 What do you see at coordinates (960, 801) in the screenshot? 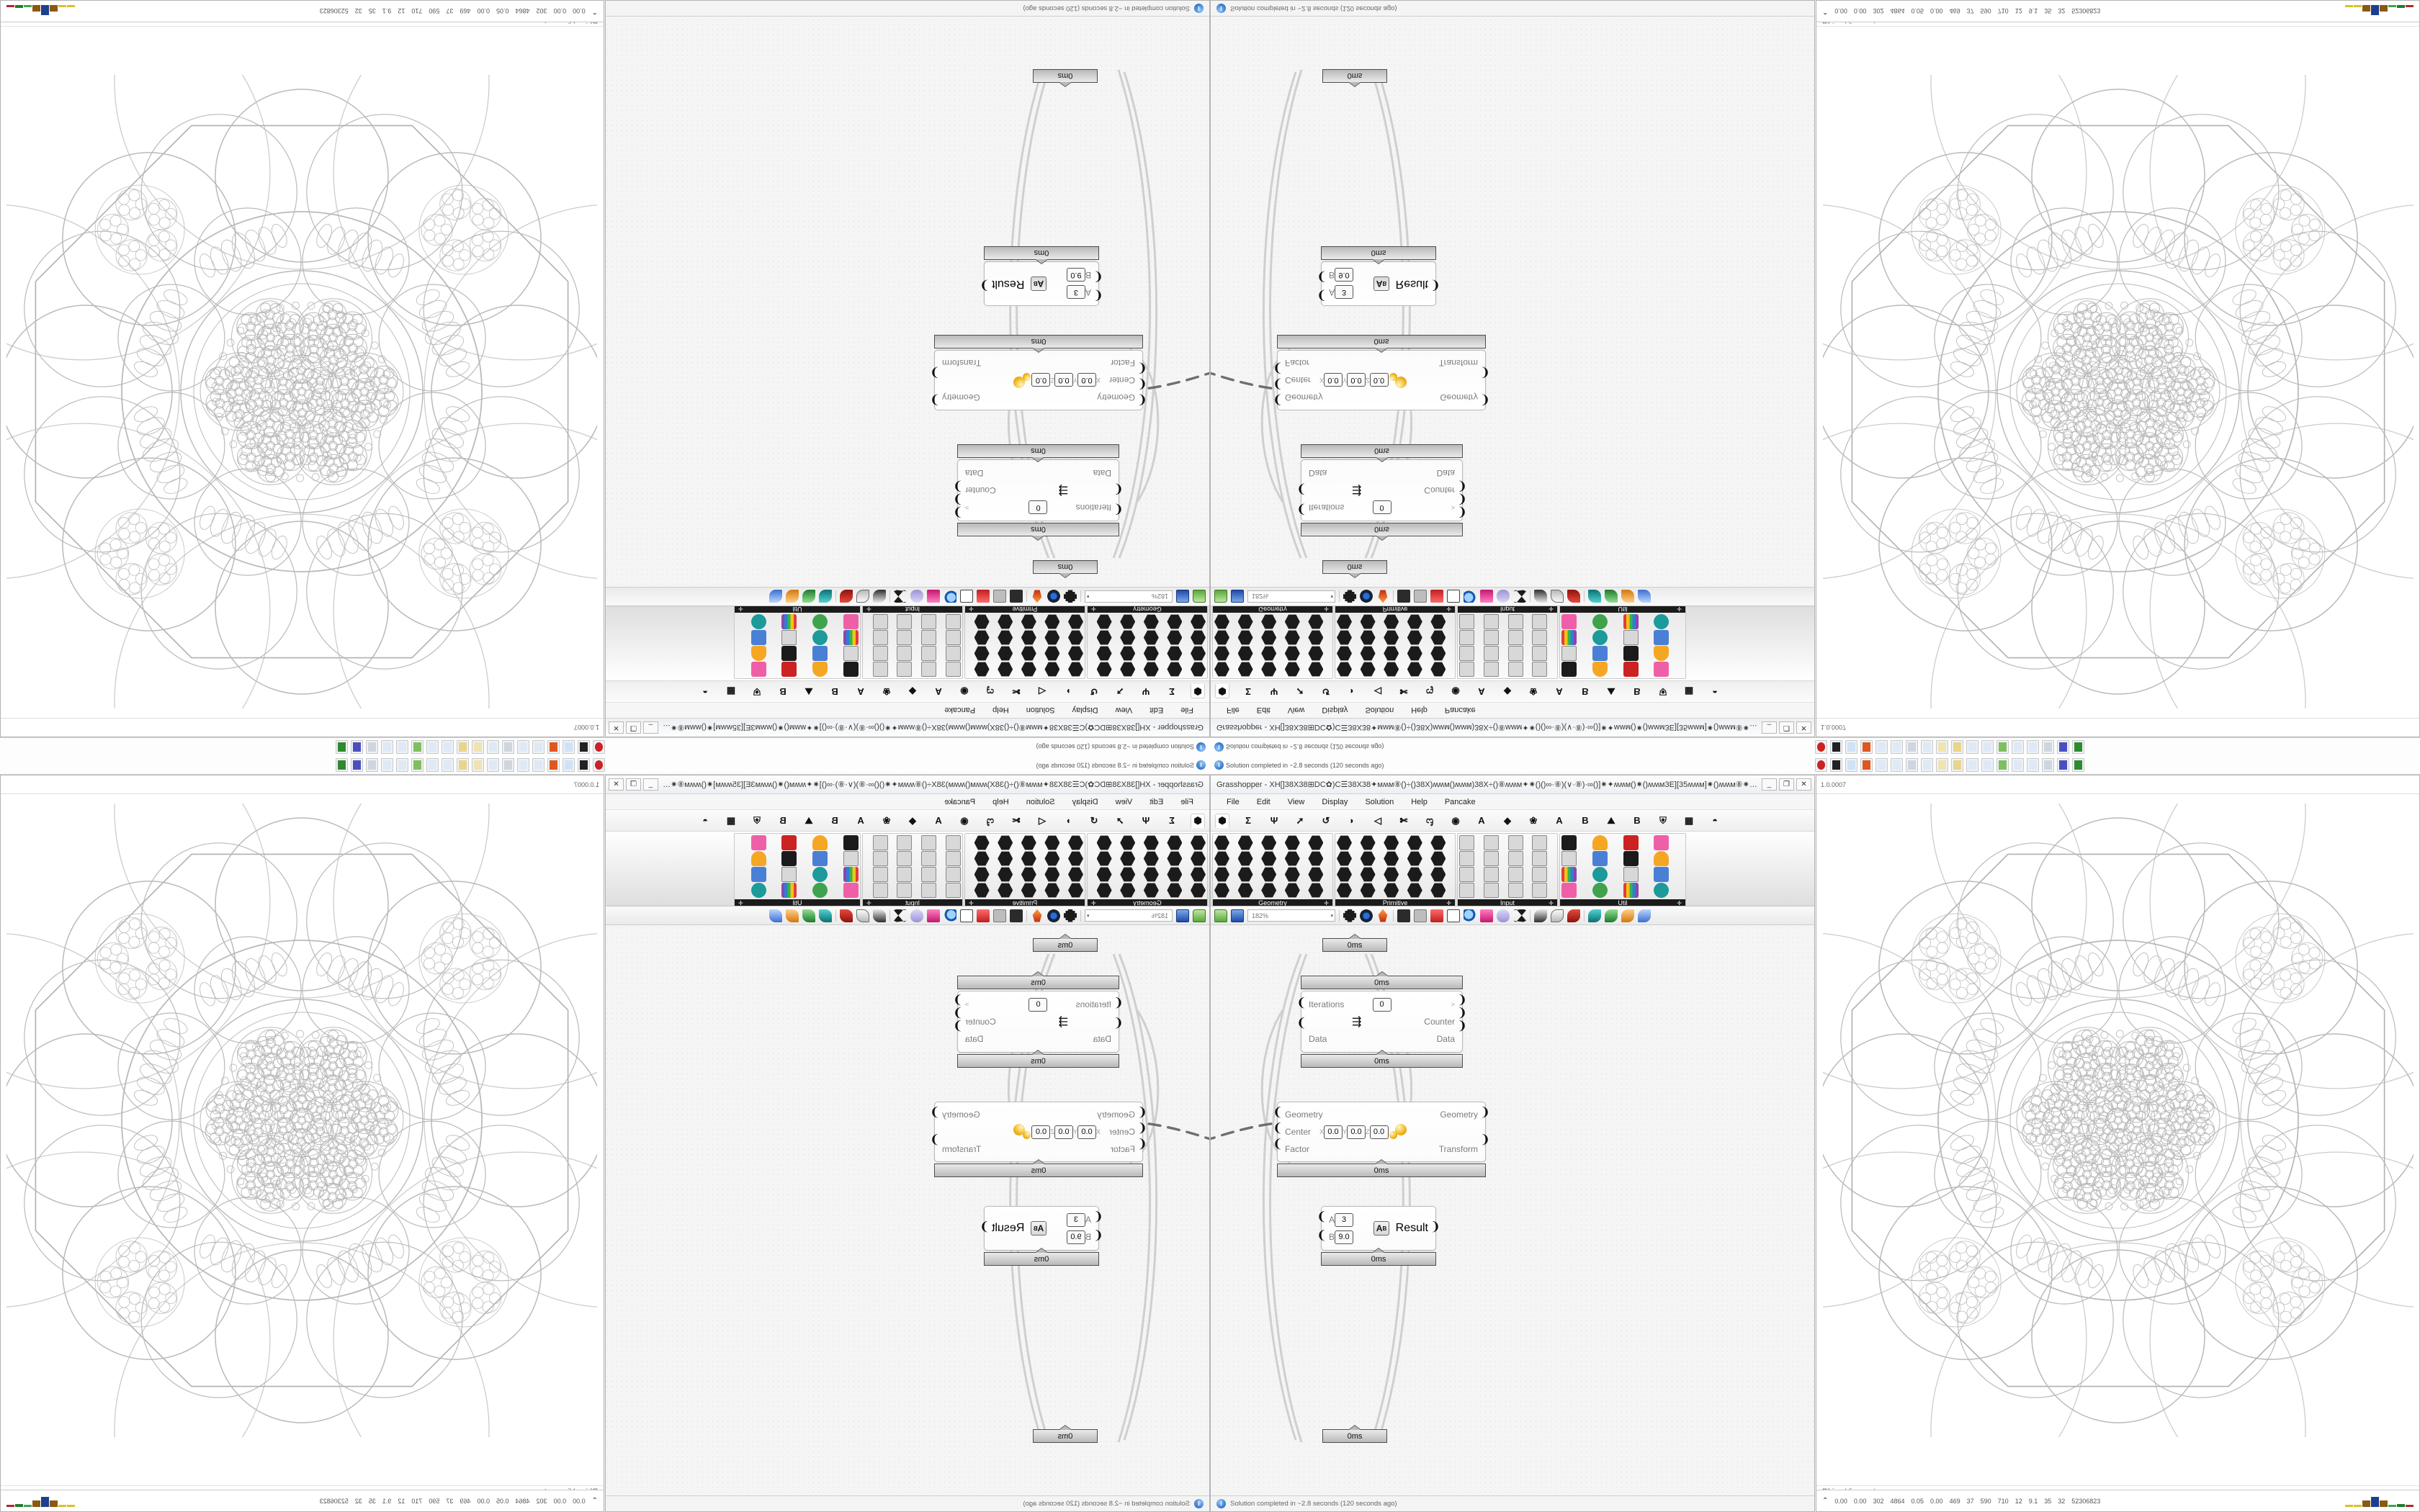
I see `menu-item-pancake: Pancake` at bounding box center [960, 801].